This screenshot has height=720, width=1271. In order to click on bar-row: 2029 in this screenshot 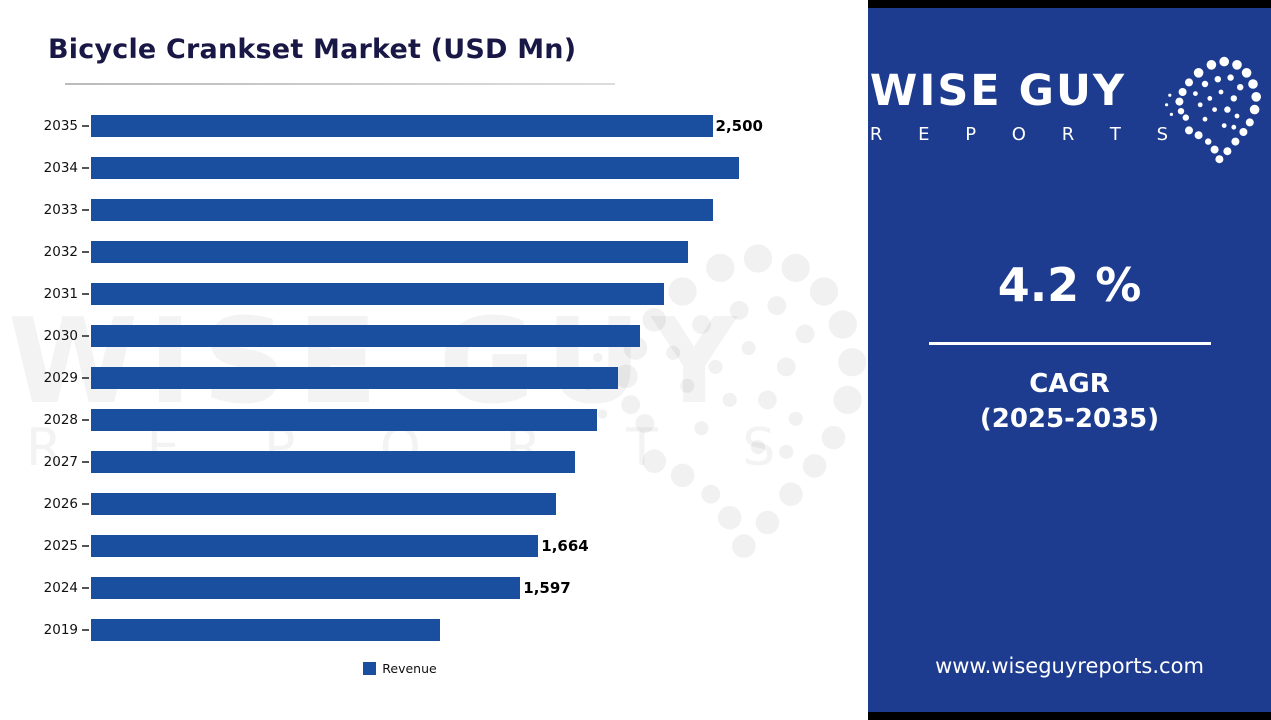, I will do `click(449, 378)`.